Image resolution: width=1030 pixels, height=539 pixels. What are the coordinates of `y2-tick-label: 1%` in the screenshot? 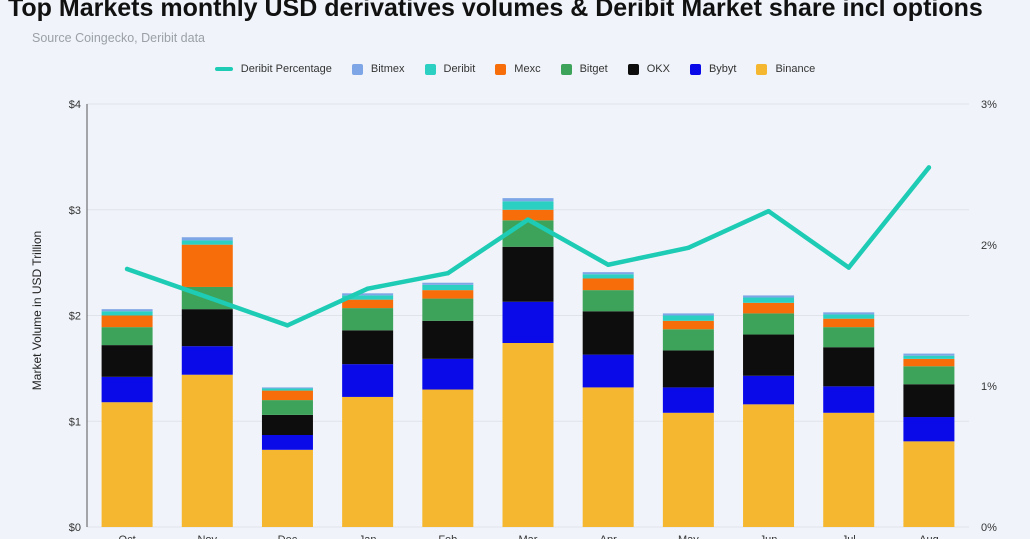 It's located at (989, 387).